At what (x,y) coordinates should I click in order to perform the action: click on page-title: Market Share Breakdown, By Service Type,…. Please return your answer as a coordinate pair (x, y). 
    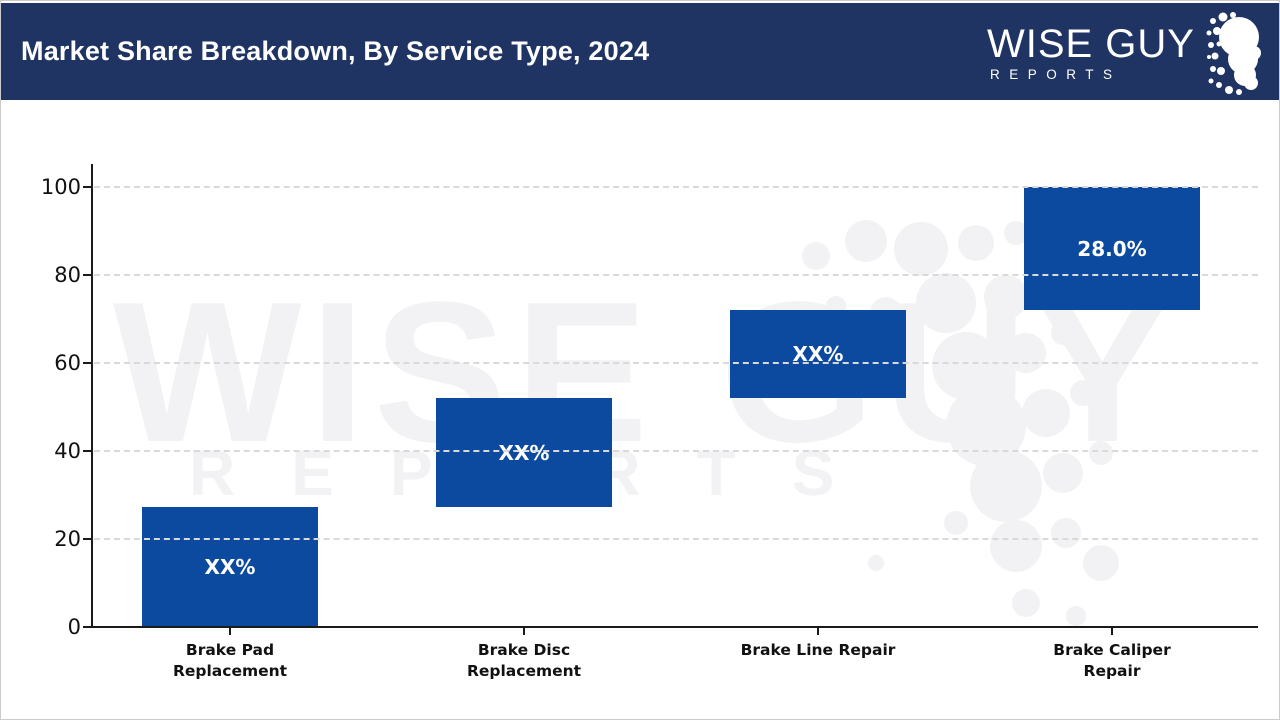
    Looking at the image, I should click on (335, 51).